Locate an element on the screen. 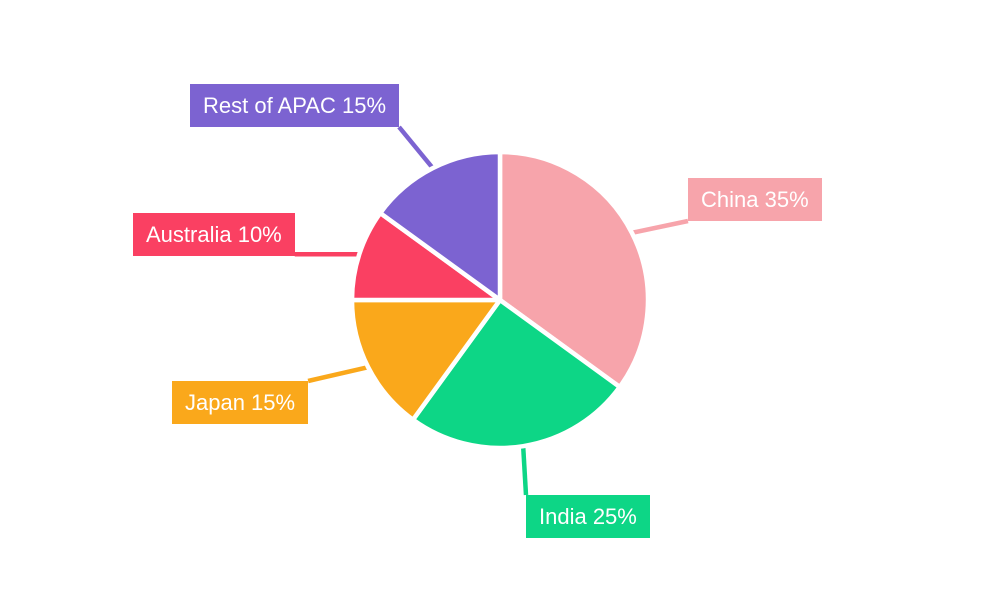 This screenshot has width=1000, height=600. leader-line-china is located at coordinates (660, 227).